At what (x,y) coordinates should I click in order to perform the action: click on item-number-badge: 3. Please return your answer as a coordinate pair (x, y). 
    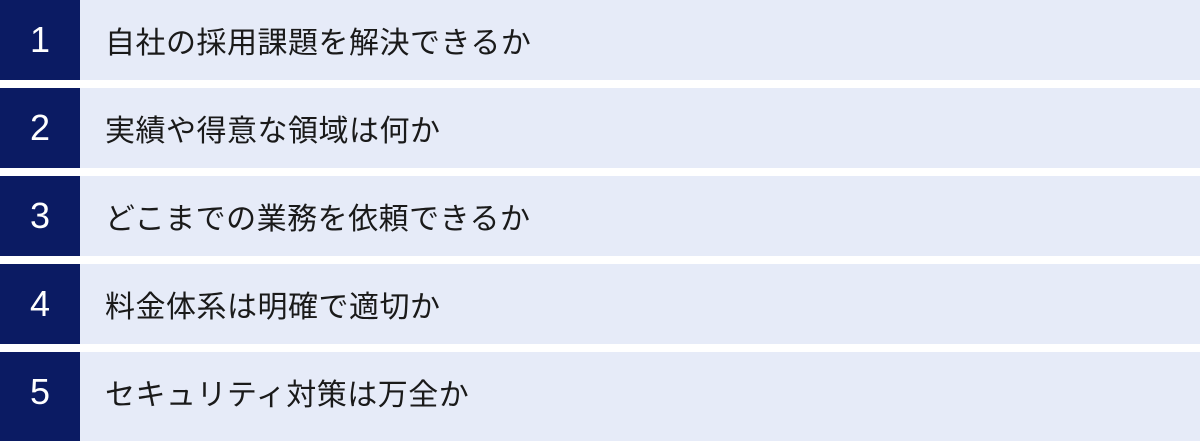
    Looking at the image, I should click on (40, 216).